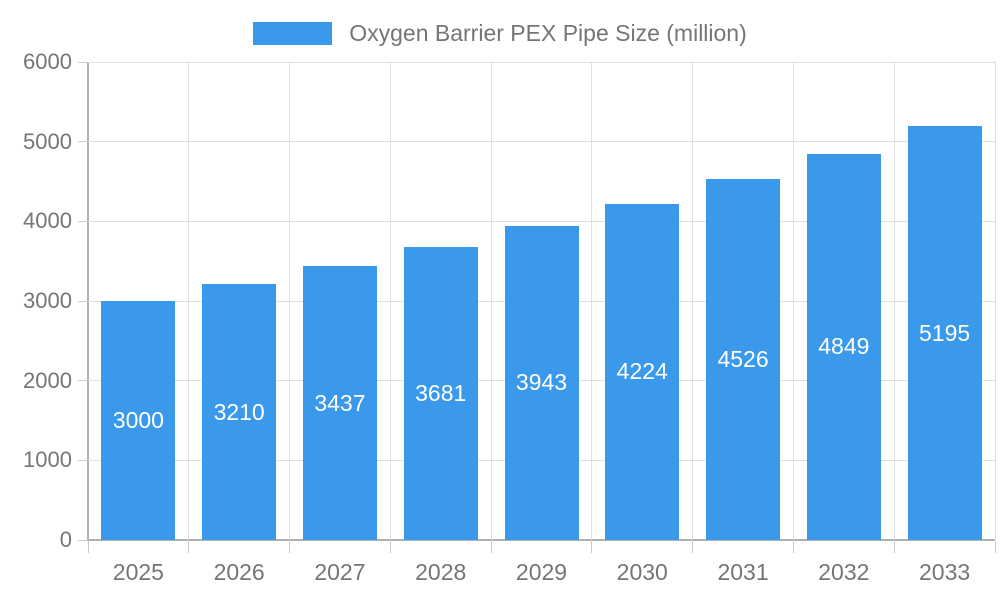 This screenshot has width=1000, height=600. I want to click on bar: 3000, so click(138, 420).